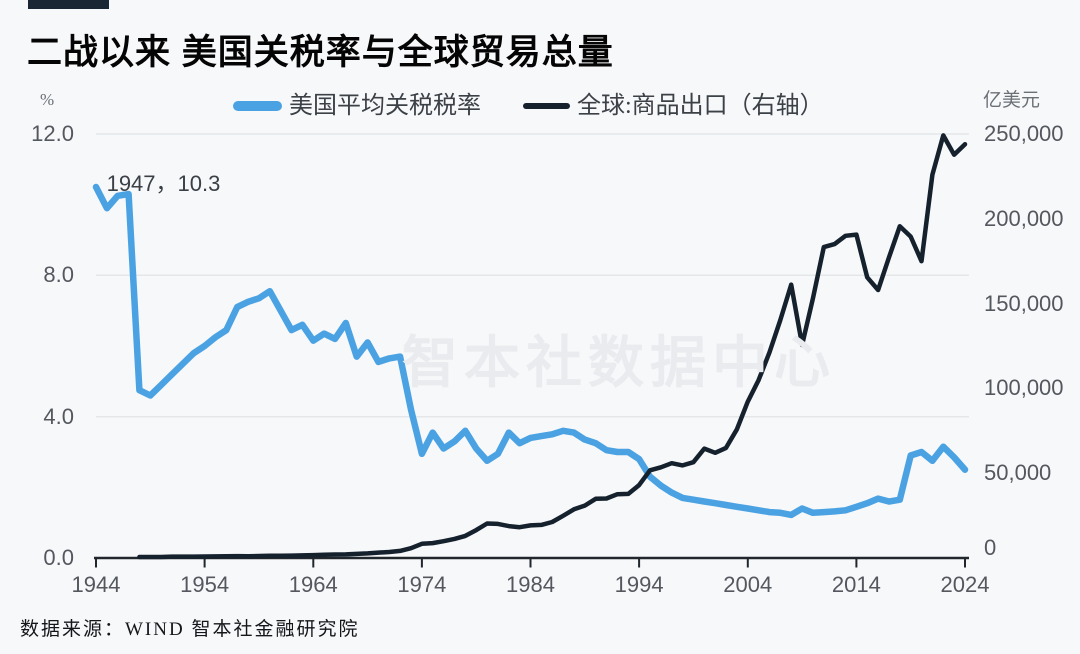 This screenshot has height=654, width=1080. I want to click on x-axis-tick-label: 1964, so click(313, 584).